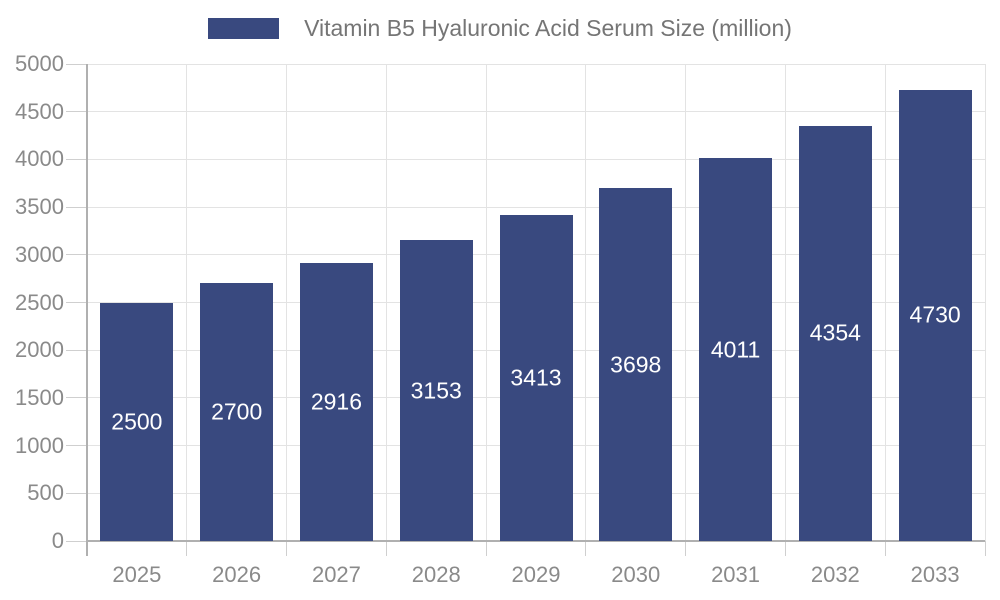 The height and width of the screenshot is (600, 1000). Describe the element at coordinates (436, 574) in the screenshot. I see `x-tick-label: 2028` at that location.